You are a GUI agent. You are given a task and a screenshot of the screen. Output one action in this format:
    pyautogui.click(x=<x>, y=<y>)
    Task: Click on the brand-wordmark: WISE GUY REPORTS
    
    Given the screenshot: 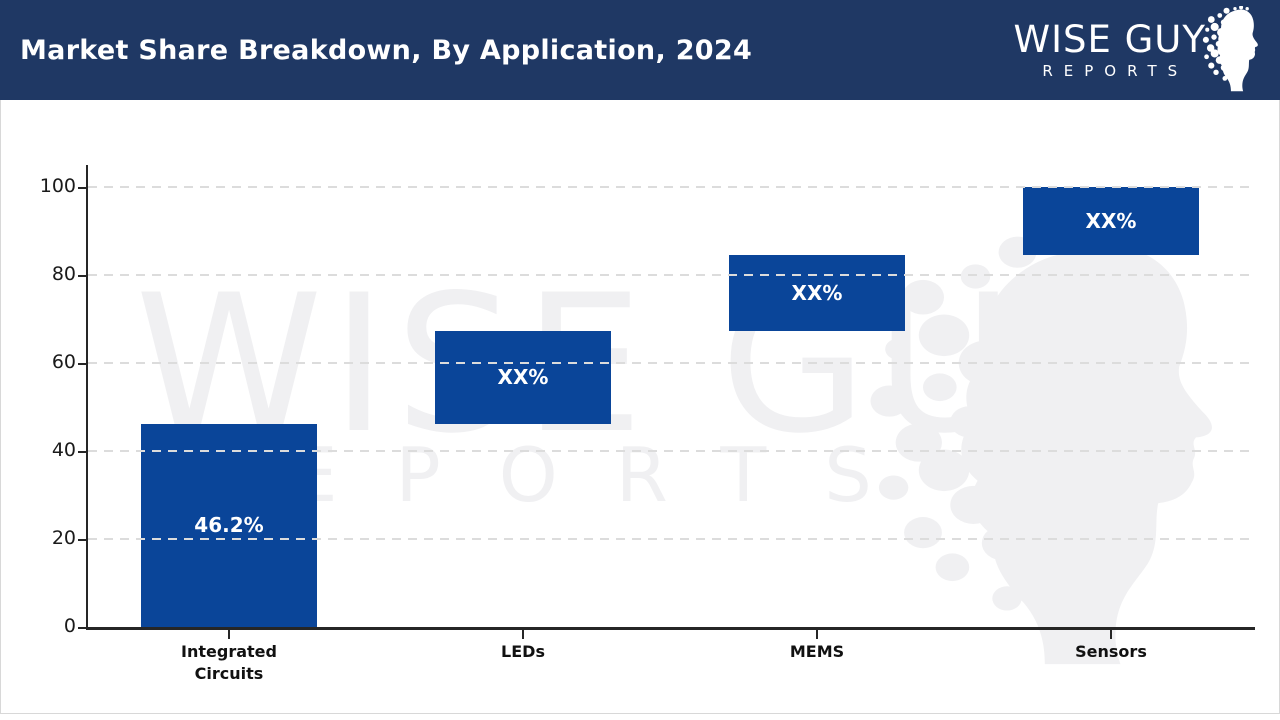 What is the action you would take?
    pyautogui.click(x=1110, y=50)
    